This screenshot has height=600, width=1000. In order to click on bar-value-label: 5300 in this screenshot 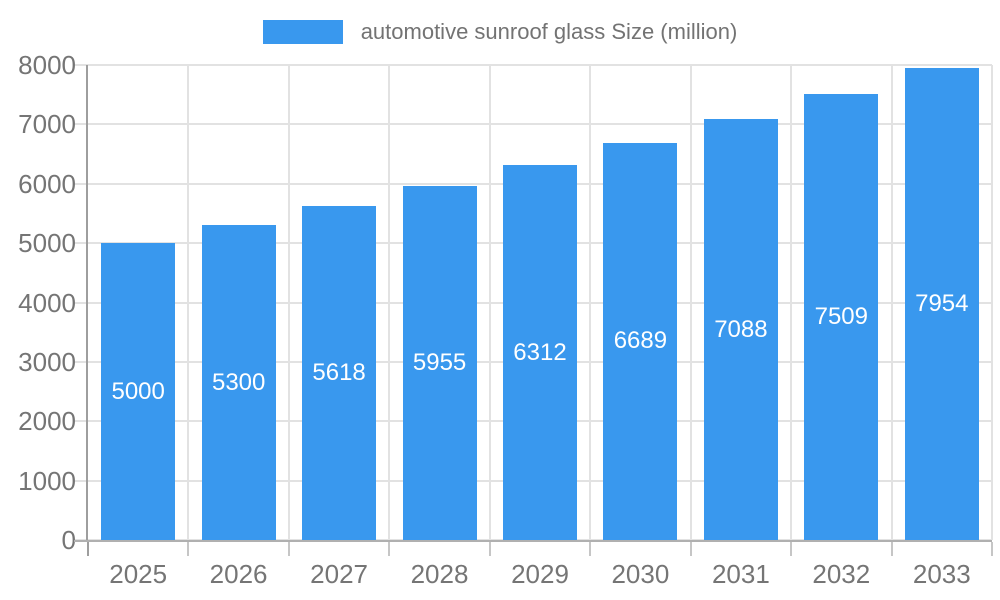, I will do `click(238, 382)`.